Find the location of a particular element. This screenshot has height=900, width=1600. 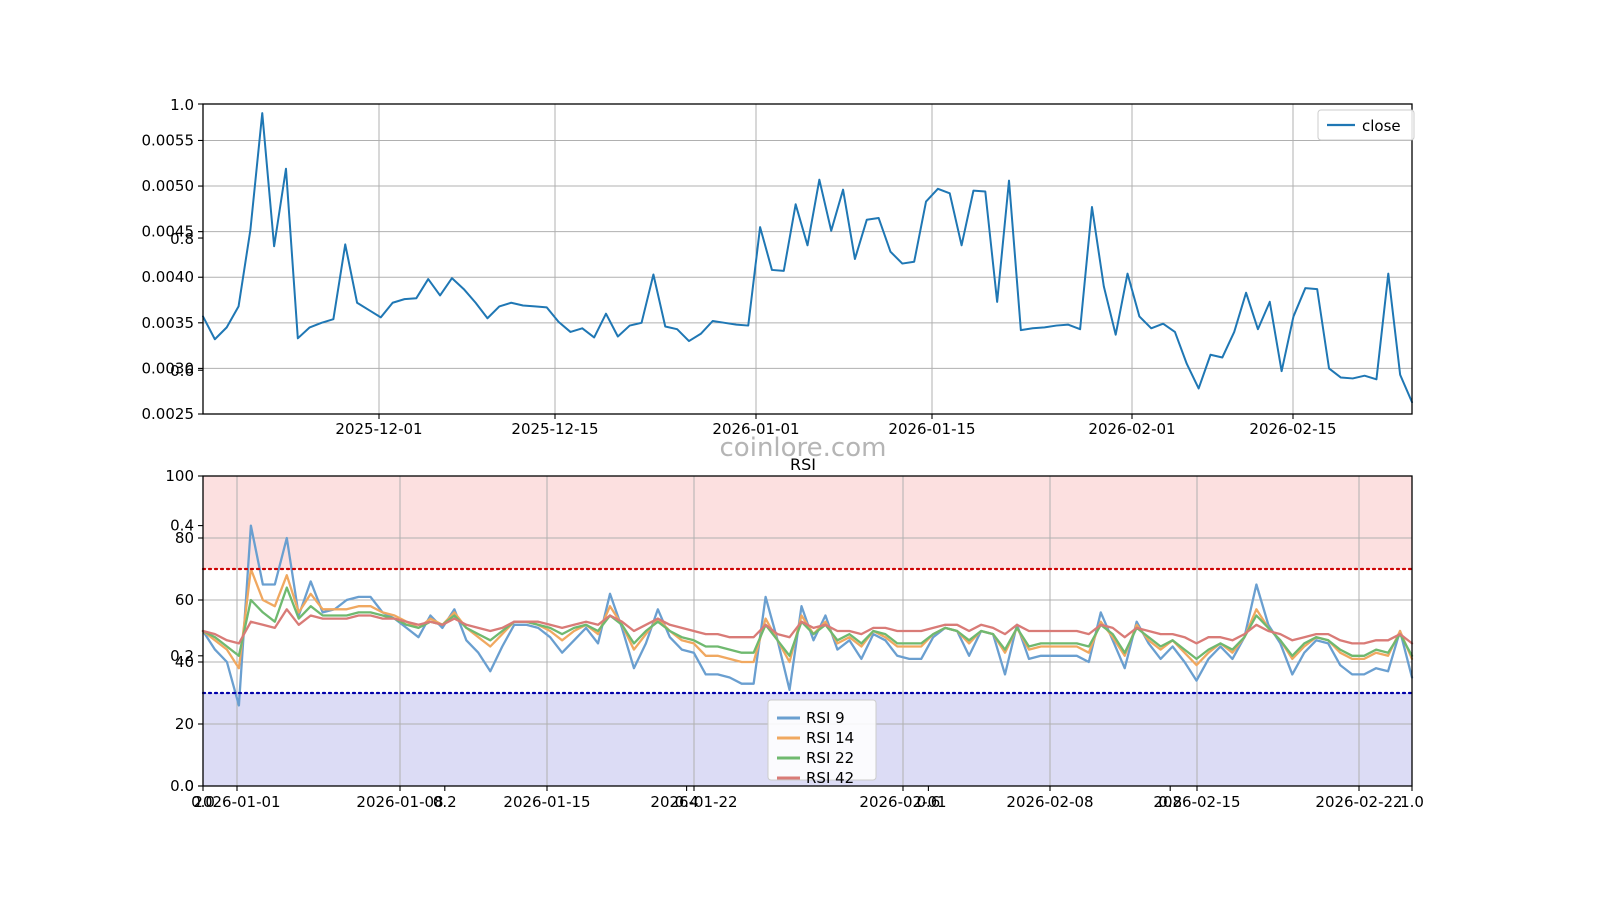

rsi-xtick-date-label: 2026-02-22 is located at coordinates (1358, 802).